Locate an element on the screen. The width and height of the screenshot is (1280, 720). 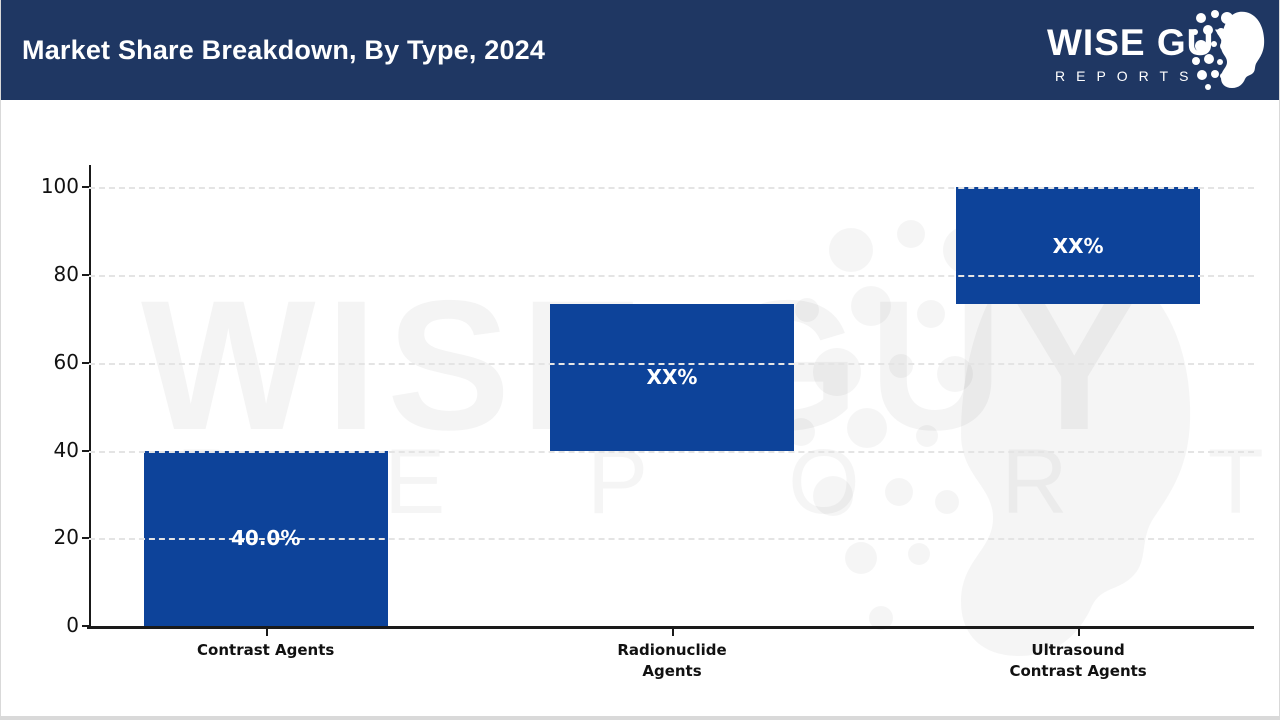
bottom-border is located at coordinates (640, 718).